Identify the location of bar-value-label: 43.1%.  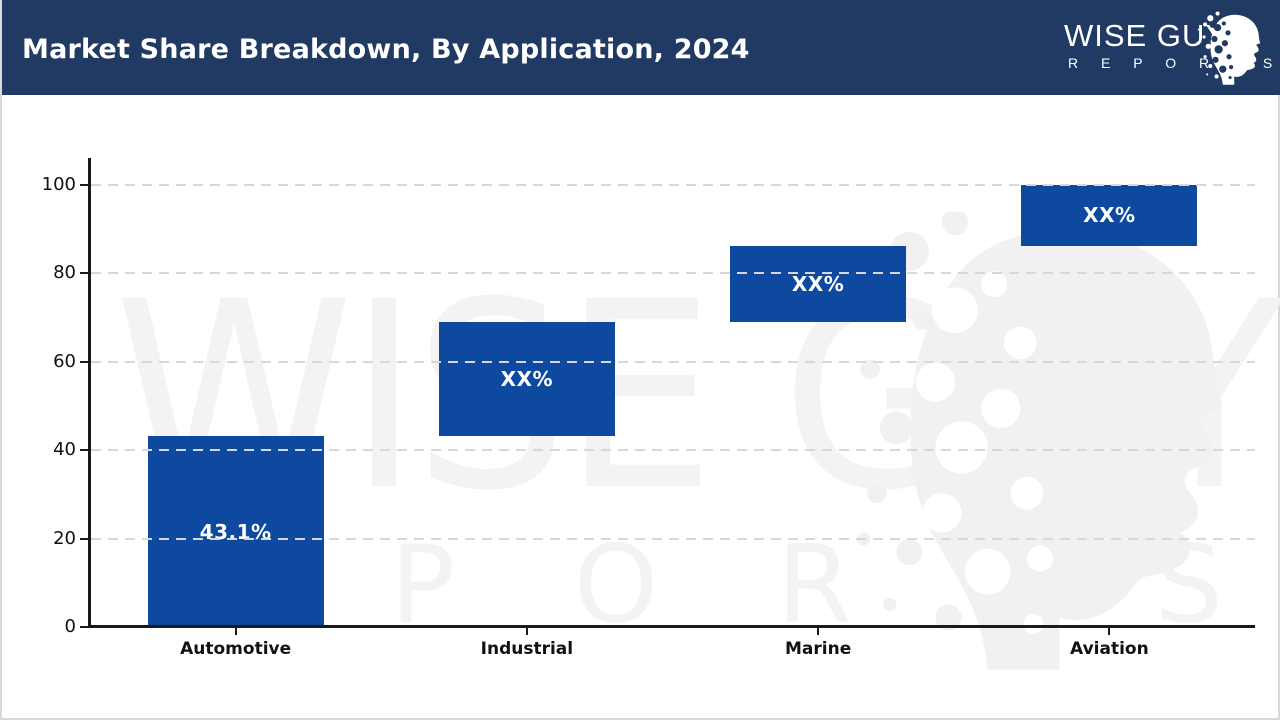
(235, 531).